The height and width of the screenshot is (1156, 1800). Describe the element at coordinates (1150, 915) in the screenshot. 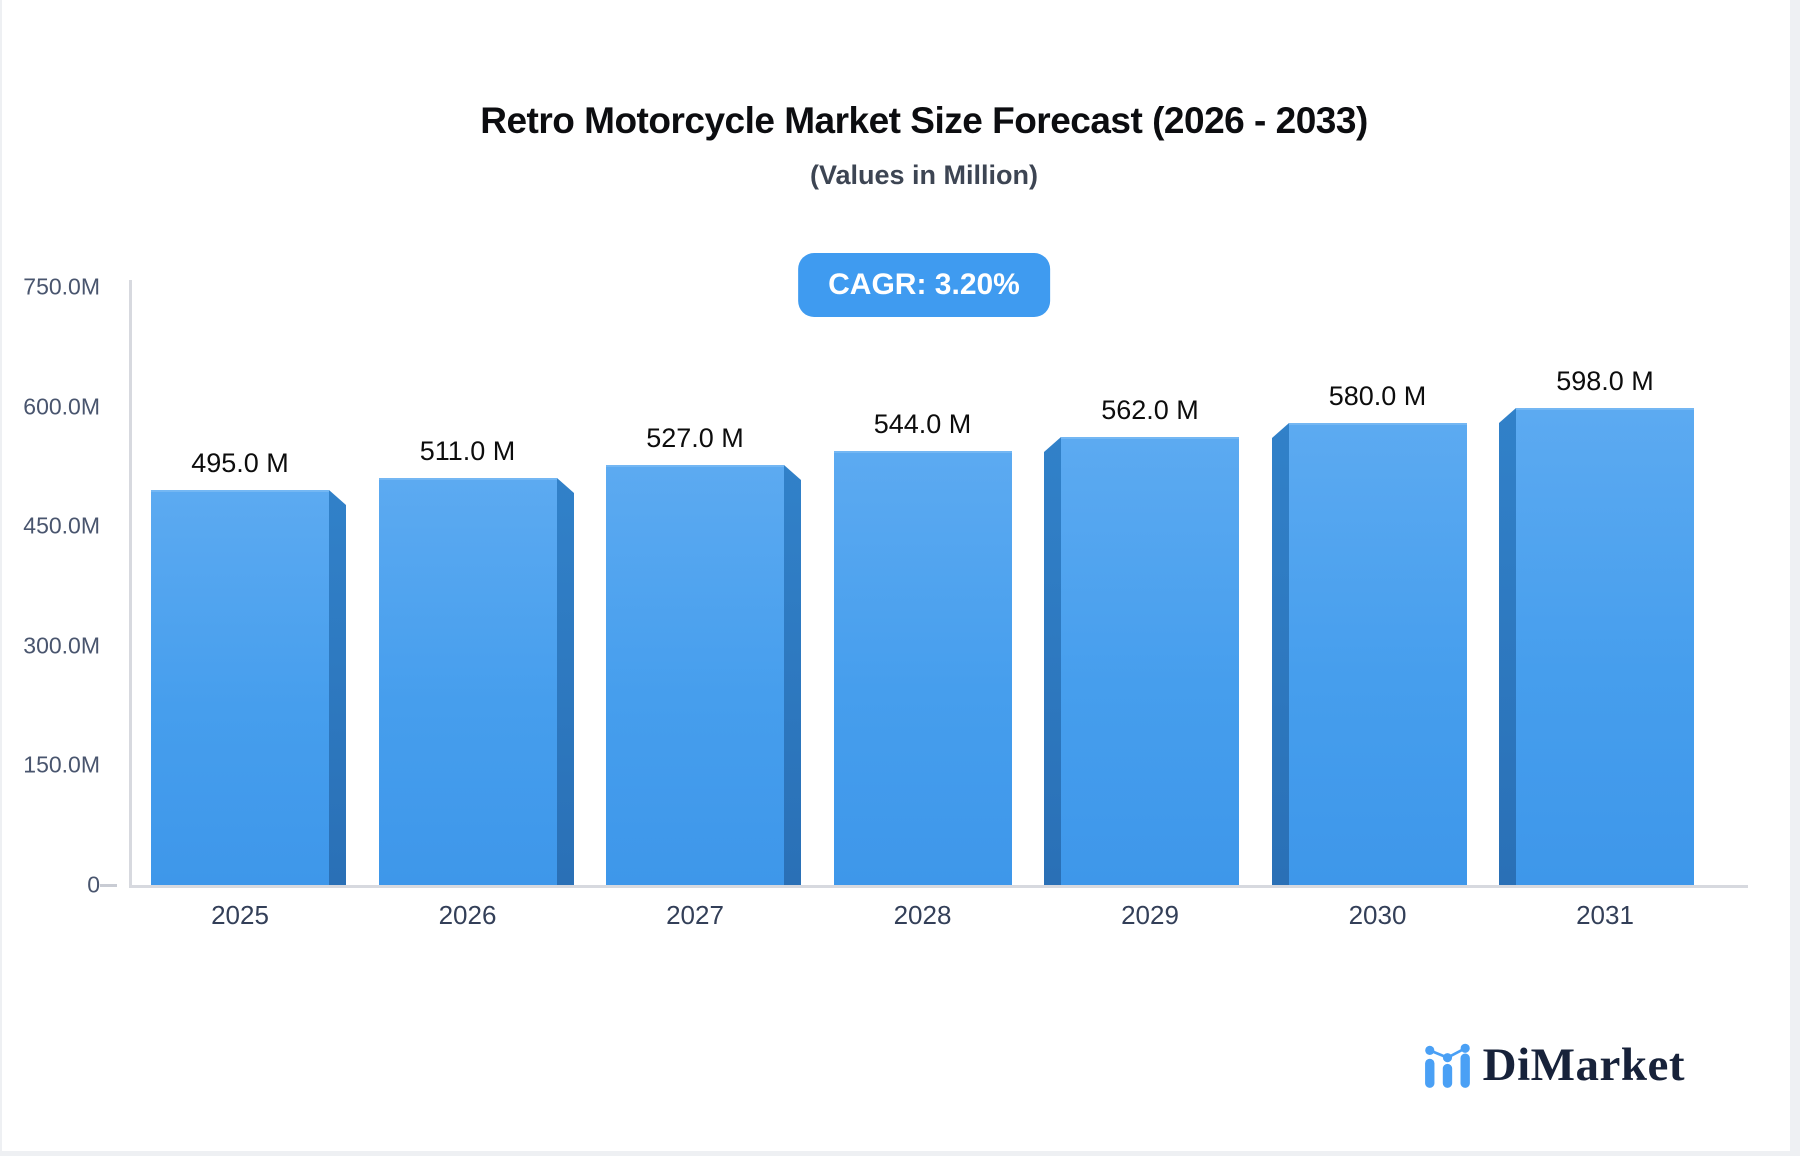

I see `x-axis-label-2029: 2029` at that location.